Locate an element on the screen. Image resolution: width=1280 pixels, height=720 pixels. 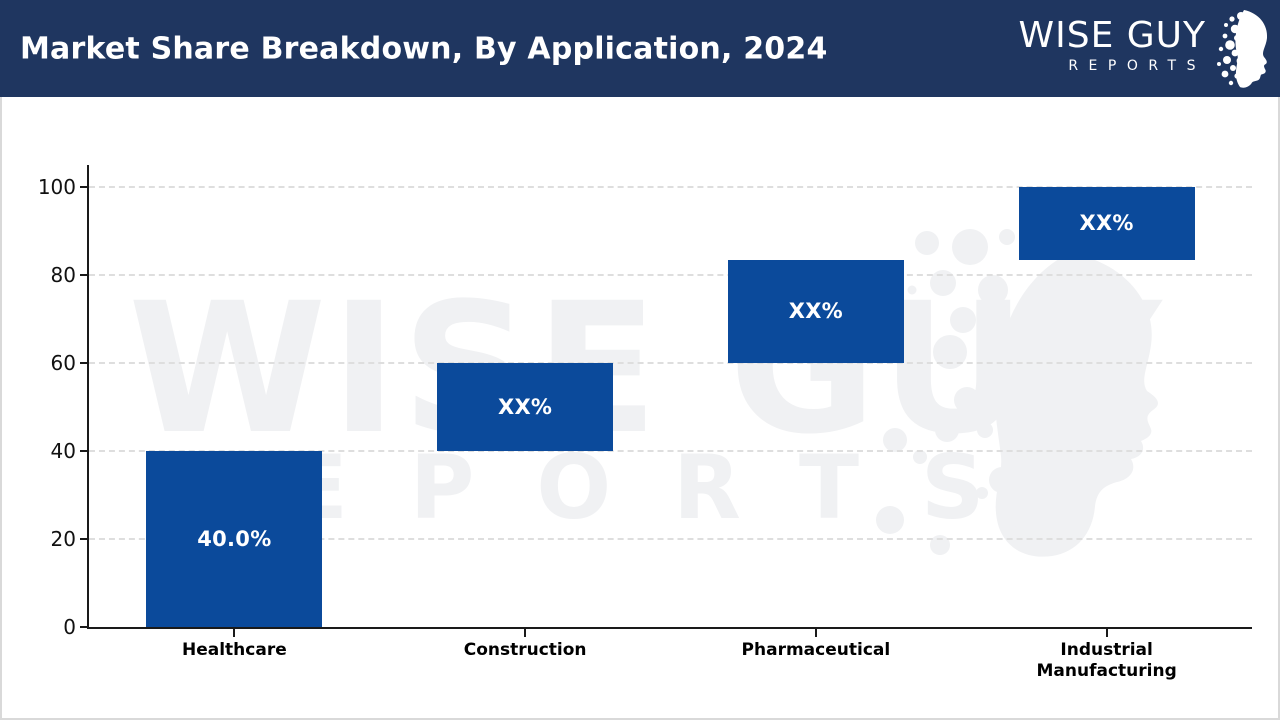
y-axis-line is located at coordinates (88, 397).